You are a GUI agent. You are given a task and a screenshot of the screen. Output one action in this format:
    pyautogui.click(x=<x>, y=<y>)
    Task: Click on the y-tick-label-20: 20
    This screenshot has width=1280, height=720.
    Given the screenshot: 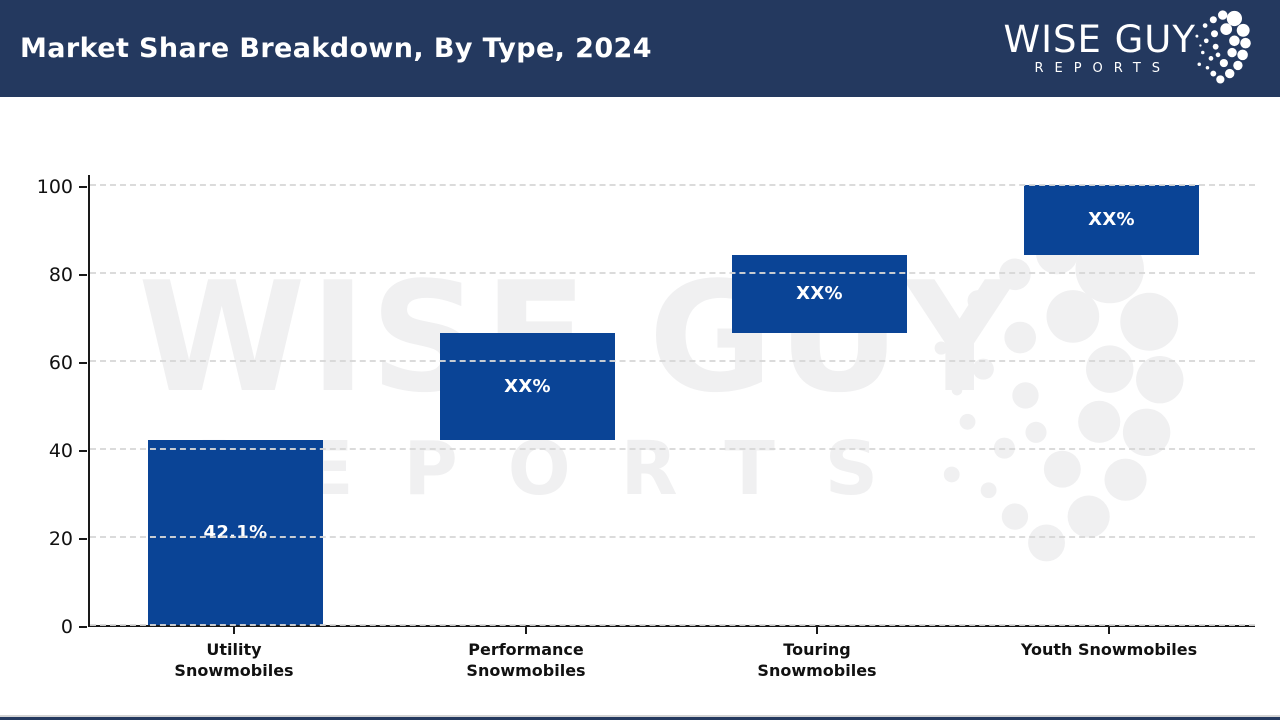 What is the action you would take?
    pyautogui.click(x=60, y=539)
    